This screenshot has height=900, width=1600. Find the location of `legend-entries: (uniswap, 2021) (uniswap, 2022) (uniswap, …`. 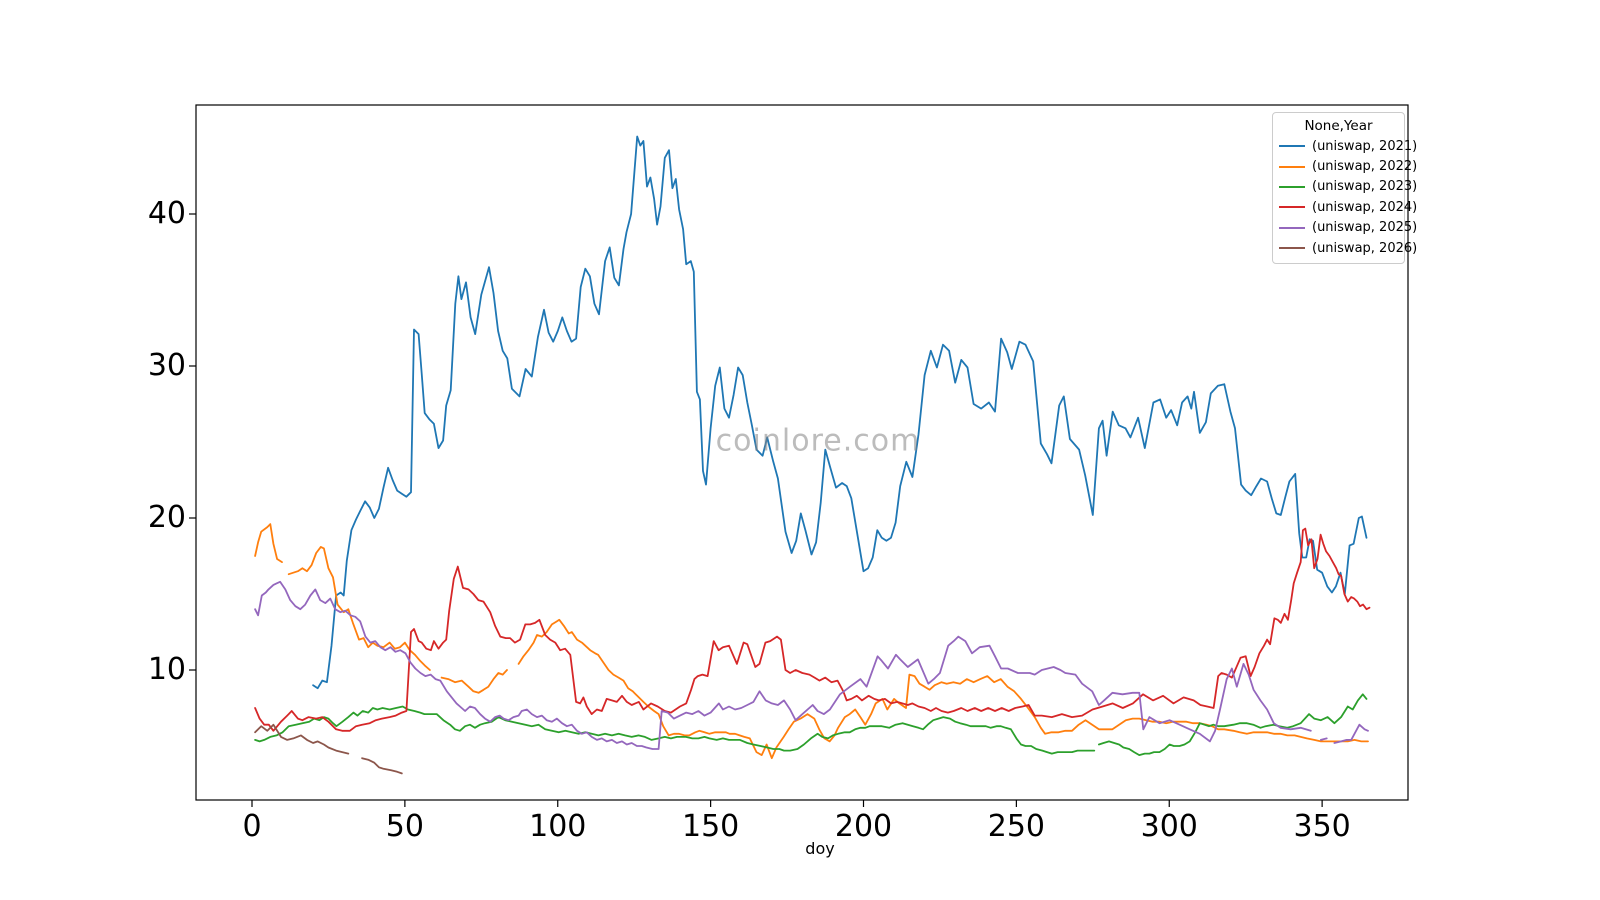

legend-entries: (uniswap, 2021) (uniswap, 2022) (uniswap, … is located at coordinates (1348, 197).